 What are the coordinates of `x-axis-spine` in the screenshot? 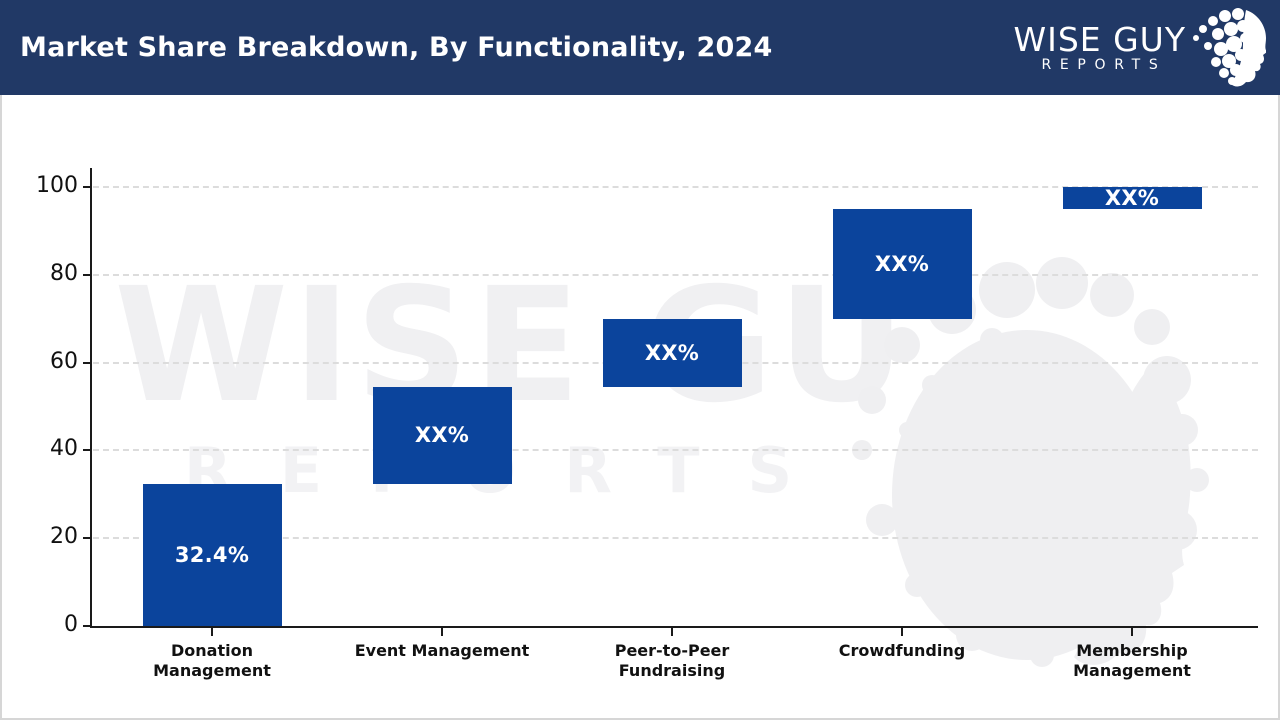 It's located at (674, 627).